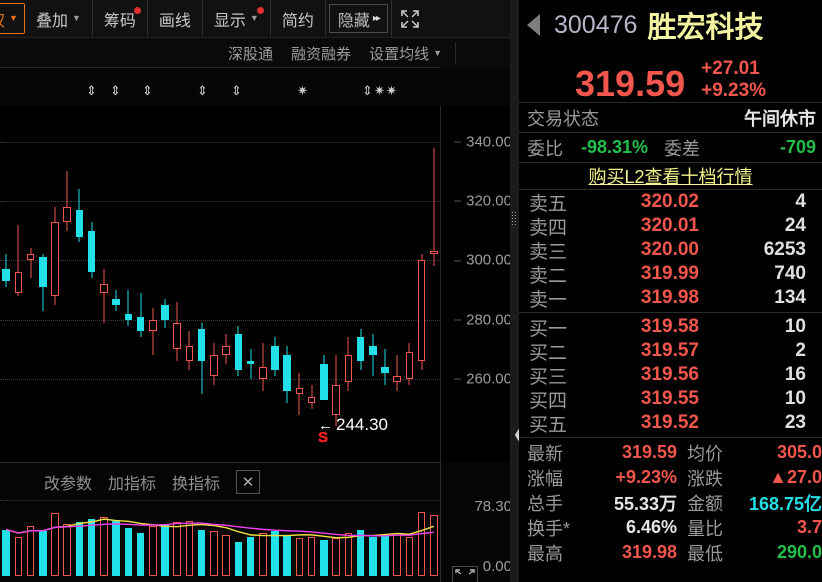  I want to click on ask-level-label: 卖三, so click(548, 252).